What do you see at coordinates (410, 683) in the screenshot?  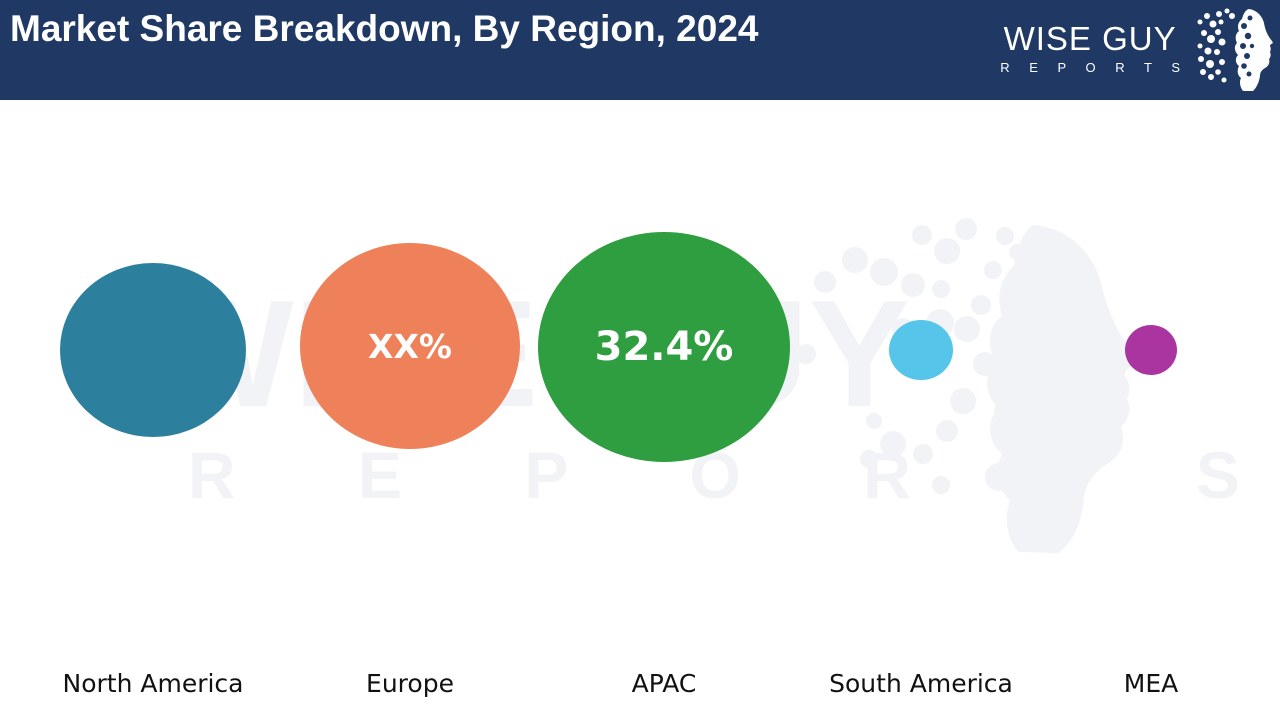 I see `category-label-europe: Europe` at bounding box center [410, 683].